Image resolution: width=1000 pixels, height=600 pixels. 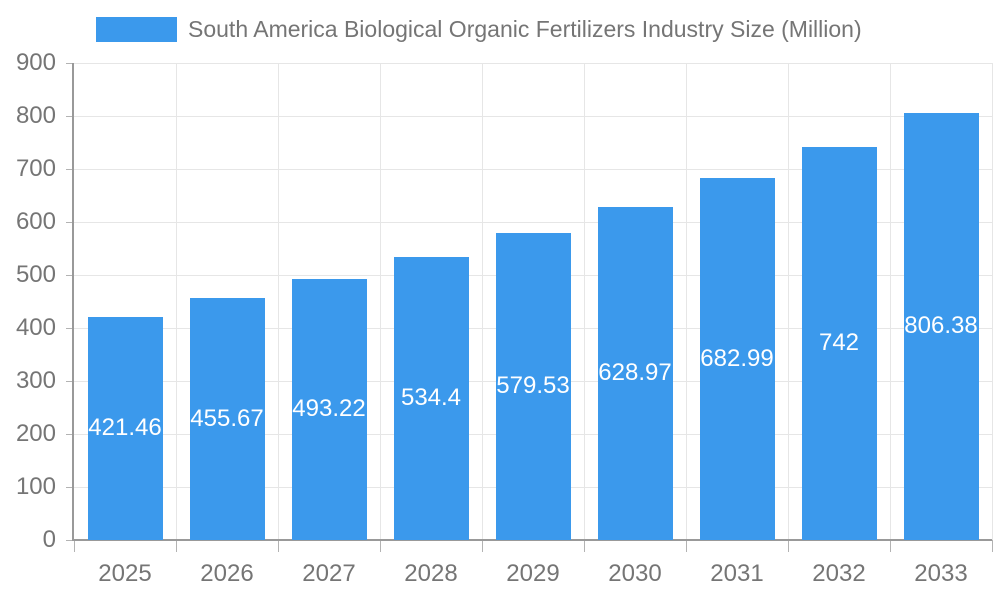 I want to click on x-axis-line, so click(x=532, y=540).